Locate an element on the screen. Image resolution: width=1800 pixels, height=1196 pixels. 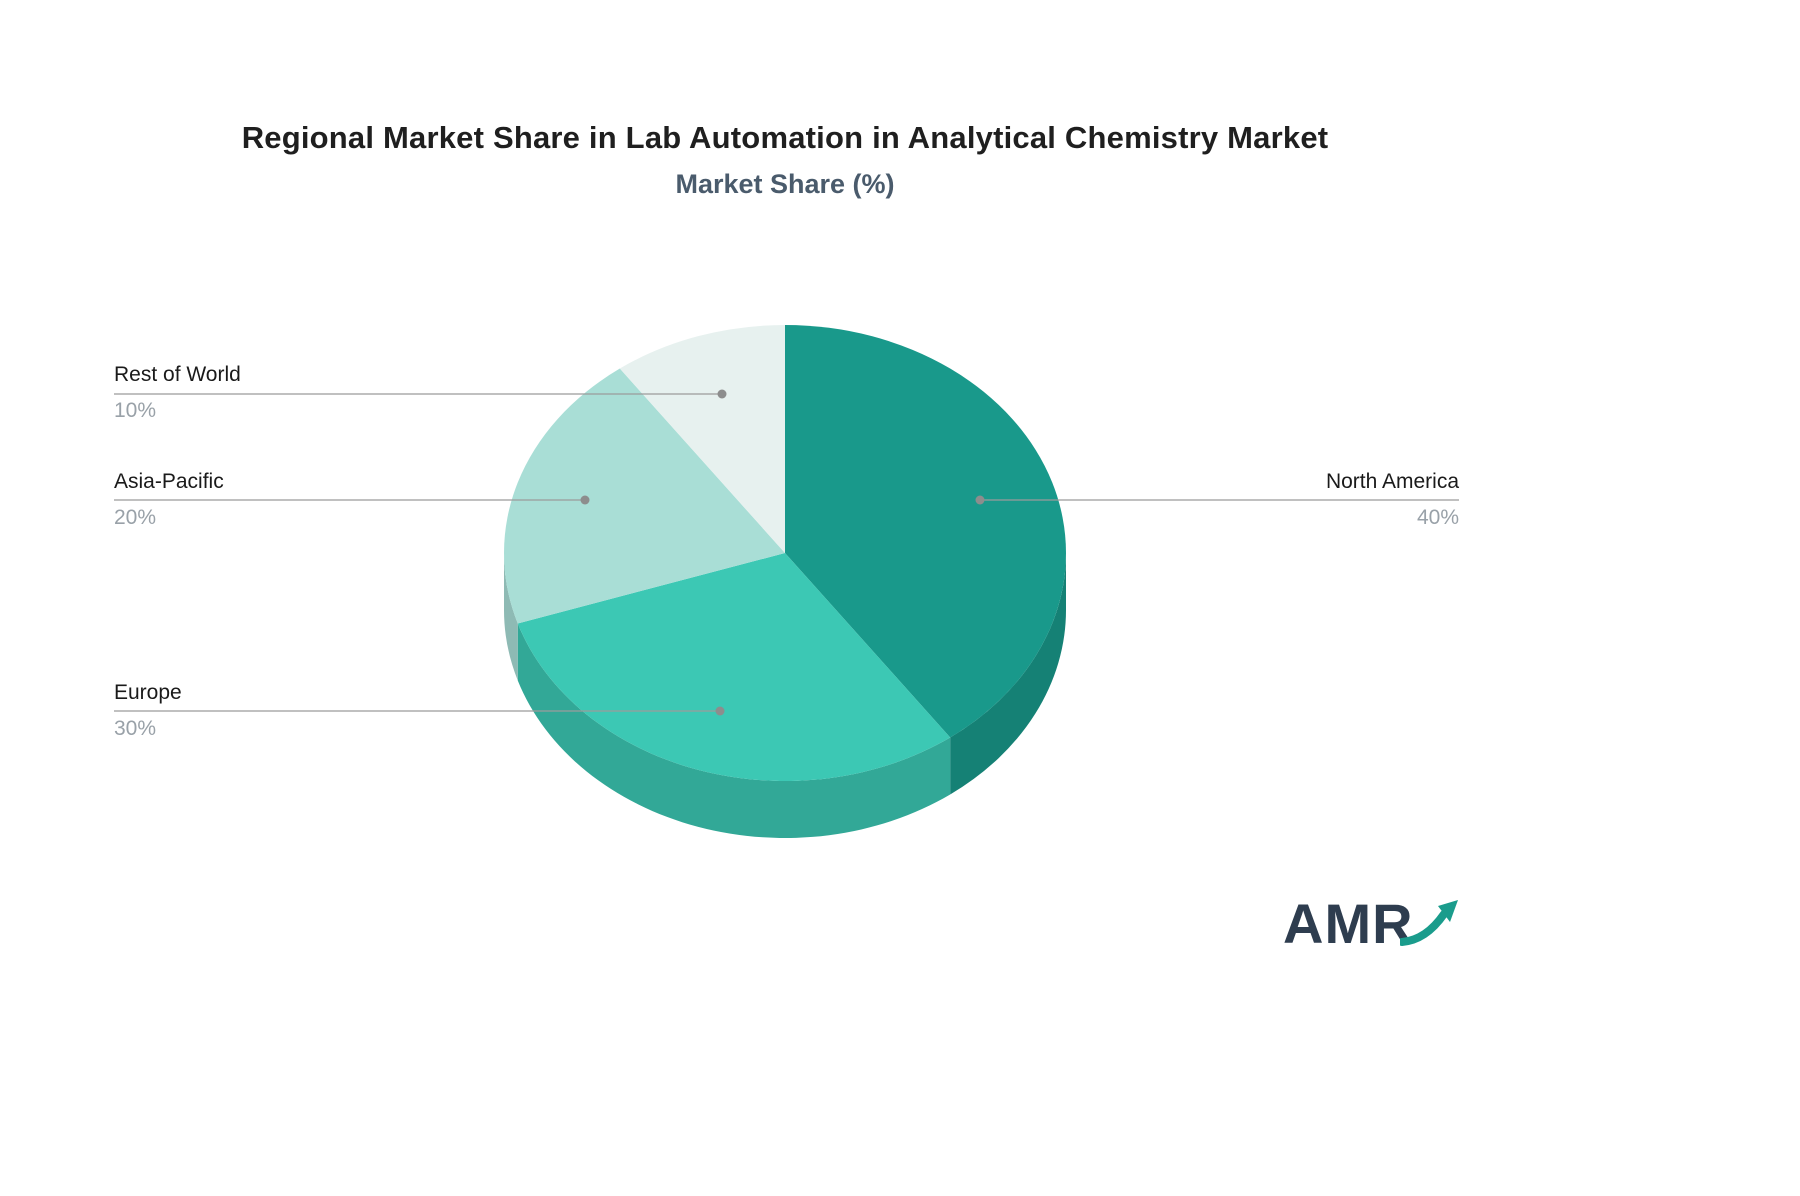
slice-pct-north-america: 40% is located at coordinates (1437, 517).